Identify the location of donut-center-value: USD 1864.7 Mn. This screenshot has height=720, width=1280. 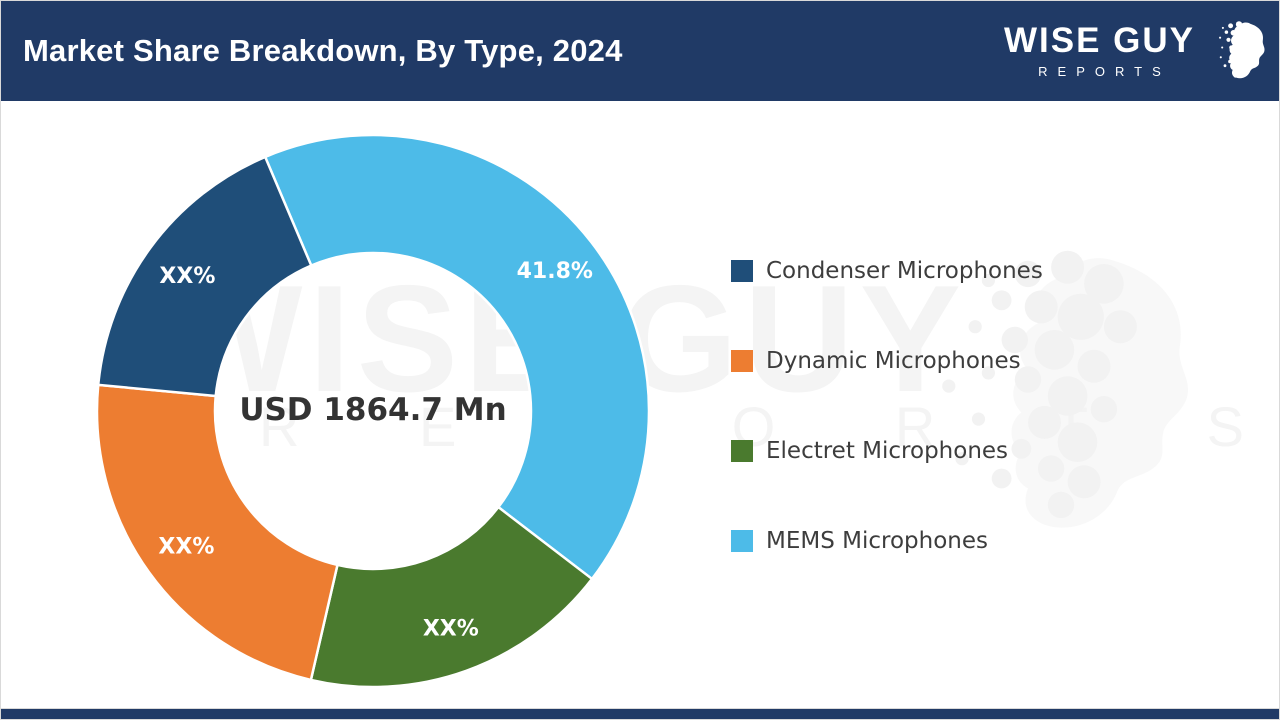
(373, 410).